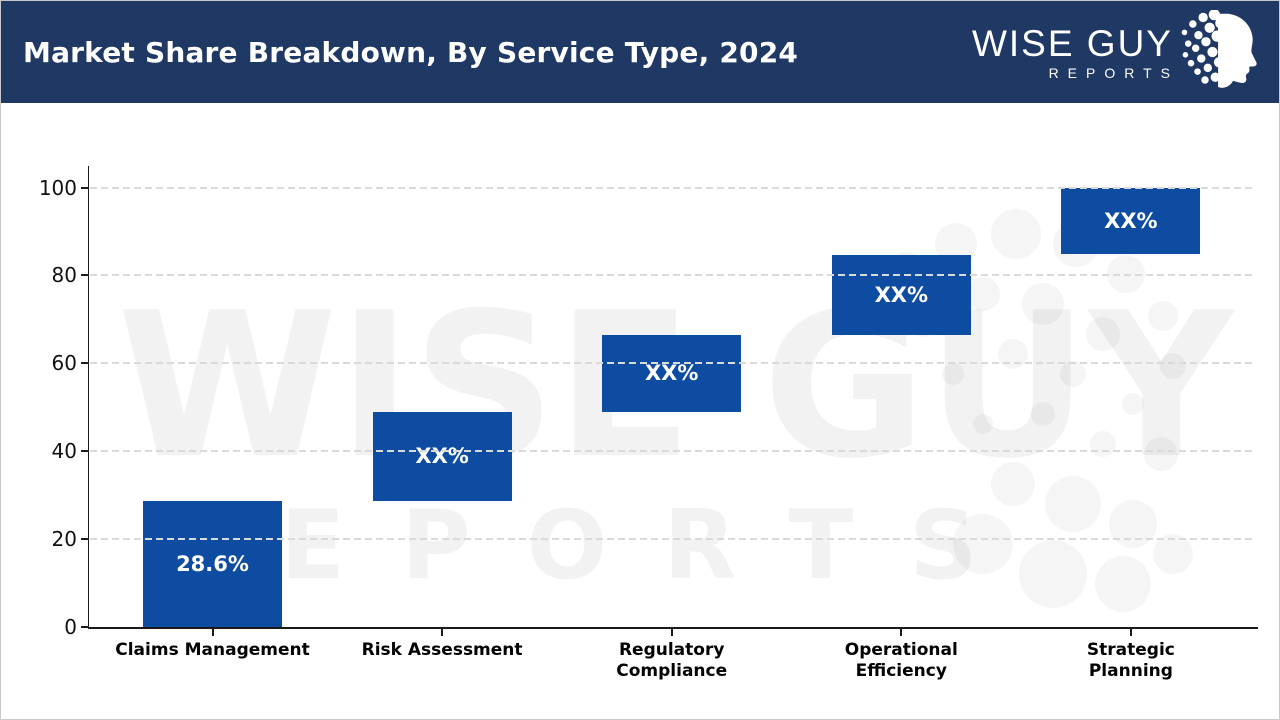  Describe the element at coordinates (64, 363) in the screenshot. I see `y-tick-label: 60` at that location.